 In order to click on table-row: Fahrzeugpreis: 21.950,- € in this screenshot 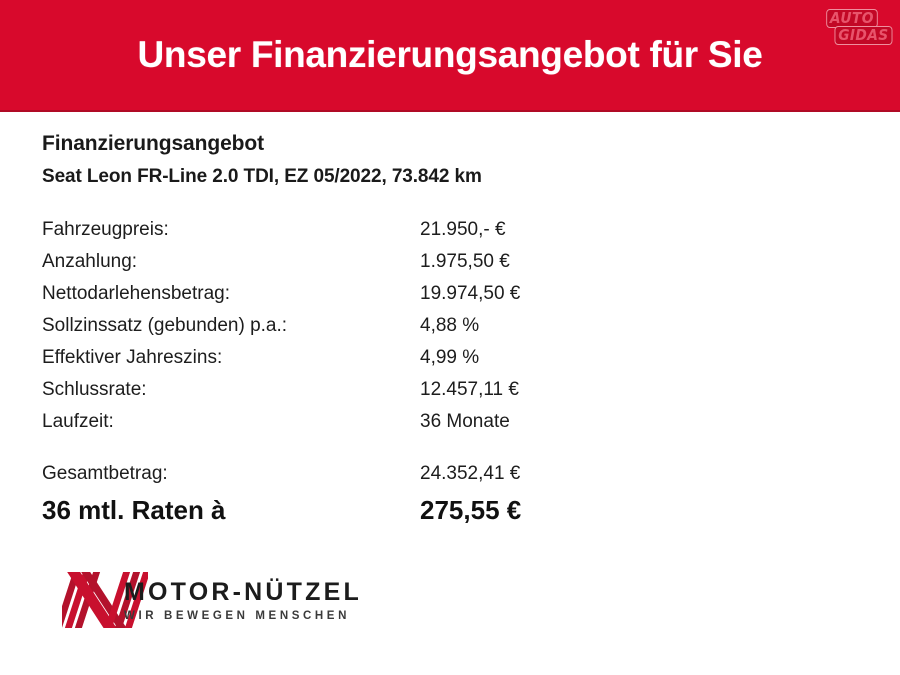, I will do `click(452, 235)`.